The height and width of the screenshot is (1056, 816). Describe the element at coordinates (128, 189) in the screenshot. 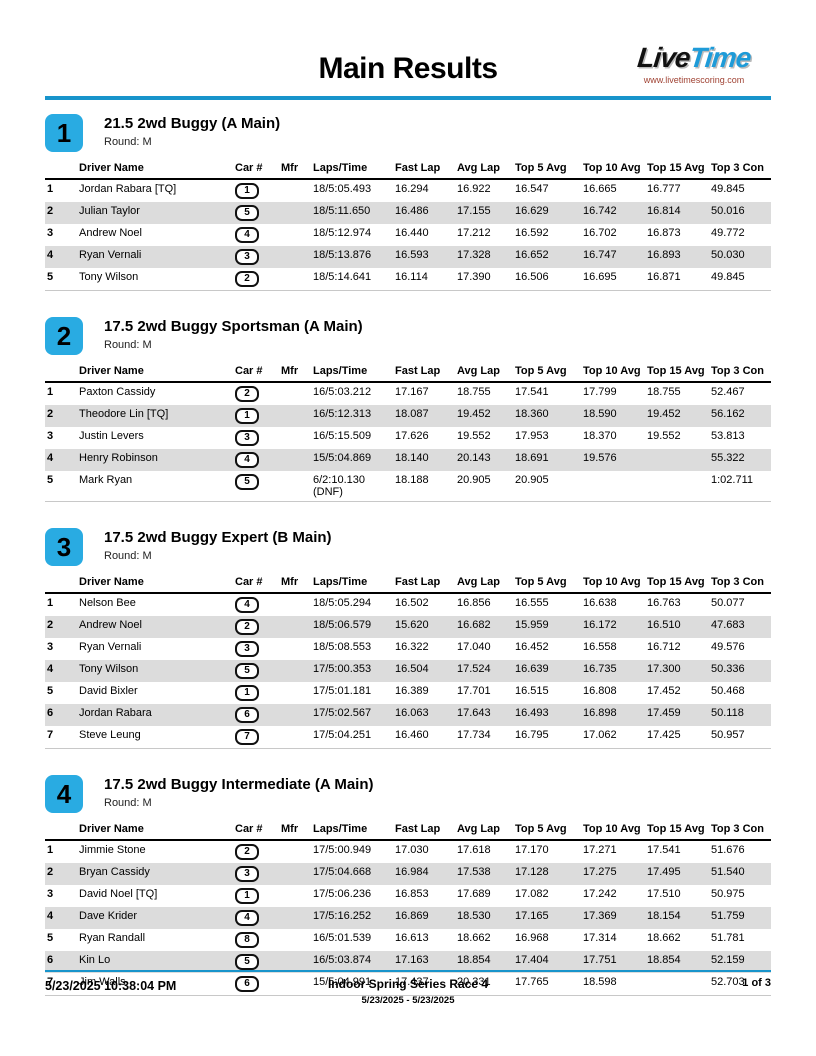

I see `driver-name-cell: Jordan Rabara [TQ]` at that location.